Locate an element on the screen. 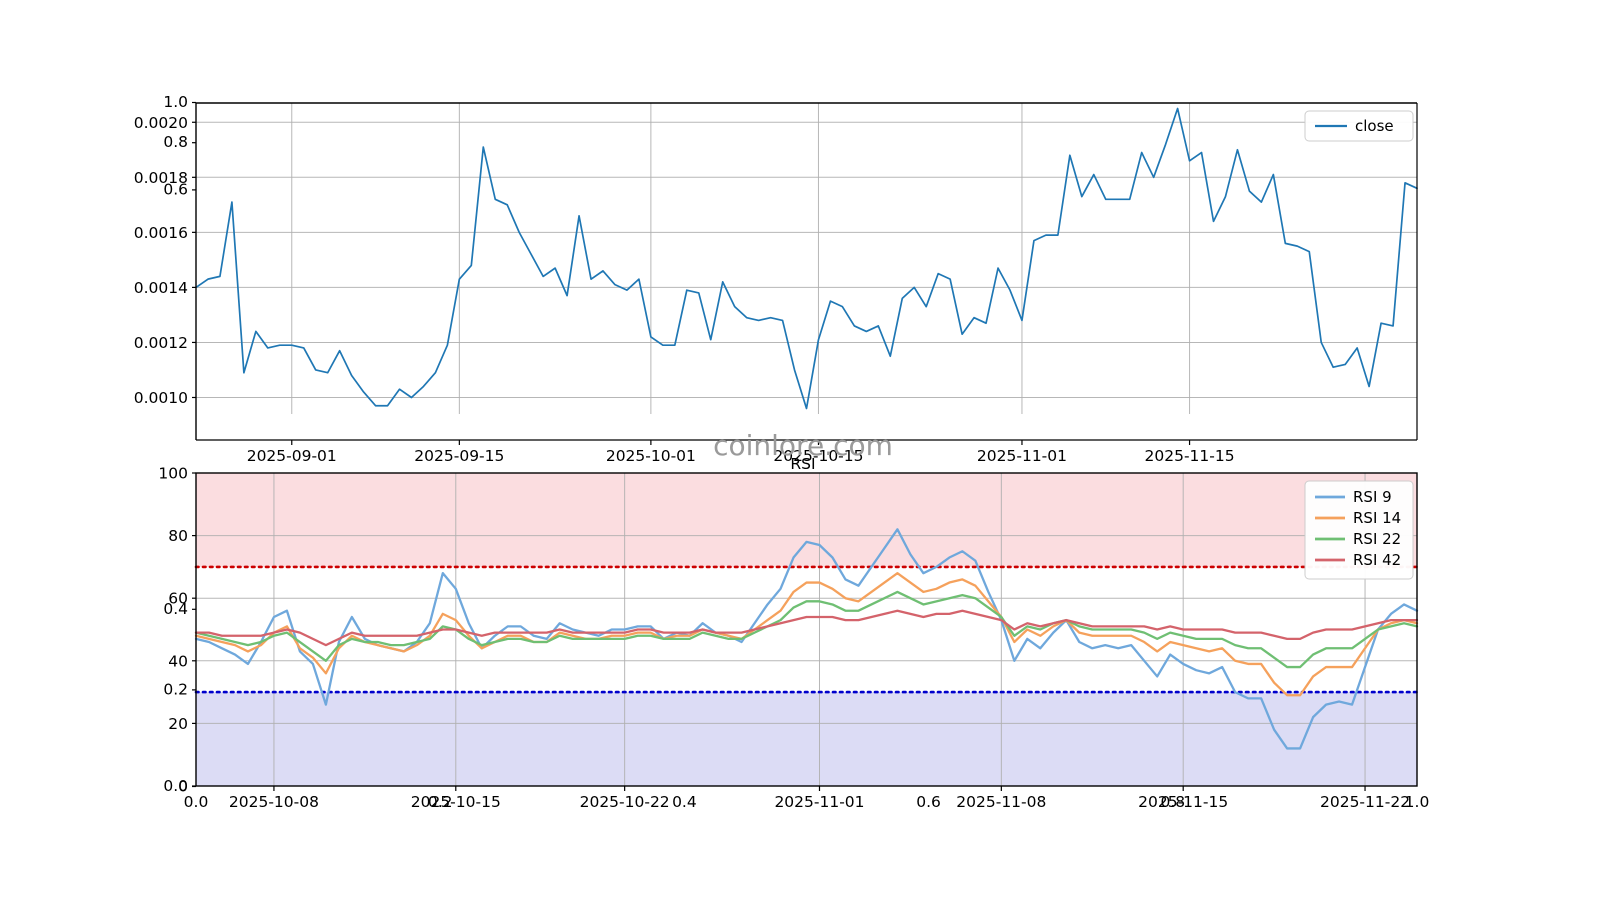  rsi-xtick-norm-label-4: 0.8 is located at coordinates (1172, 802).